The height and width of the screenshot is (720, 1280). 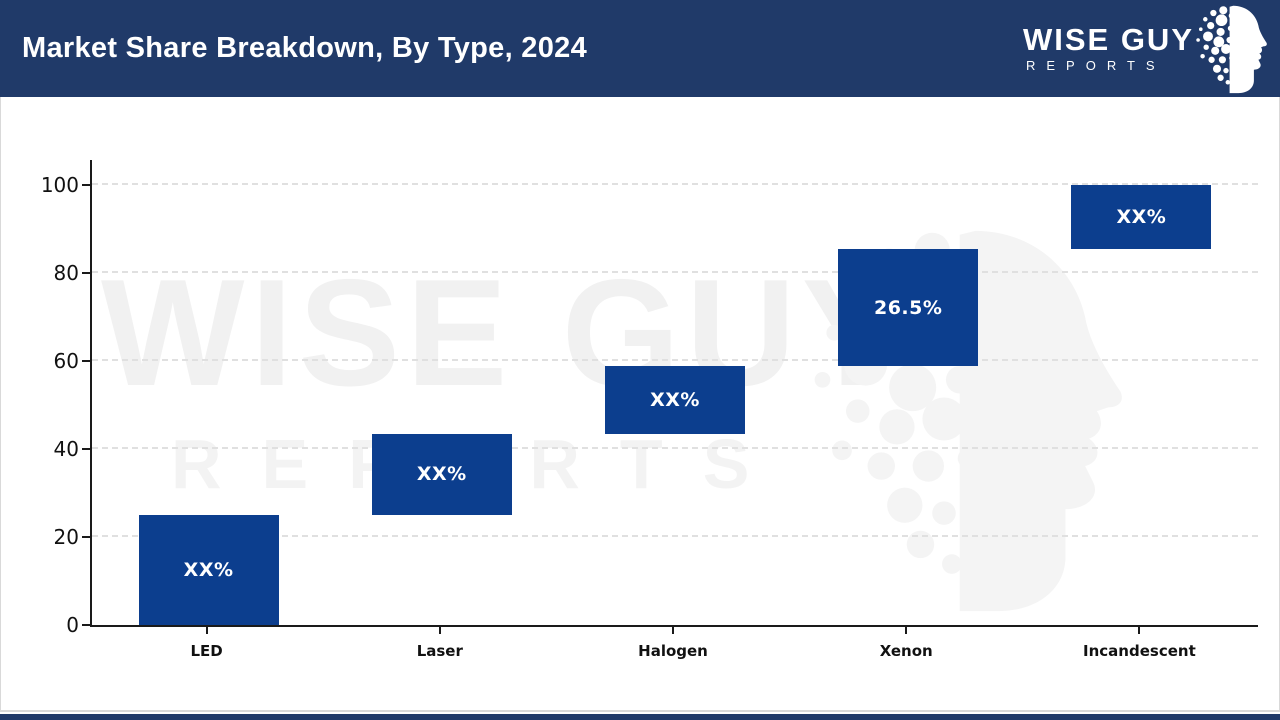 I want to click on x-tick-laser, so click(x=439, y=630).